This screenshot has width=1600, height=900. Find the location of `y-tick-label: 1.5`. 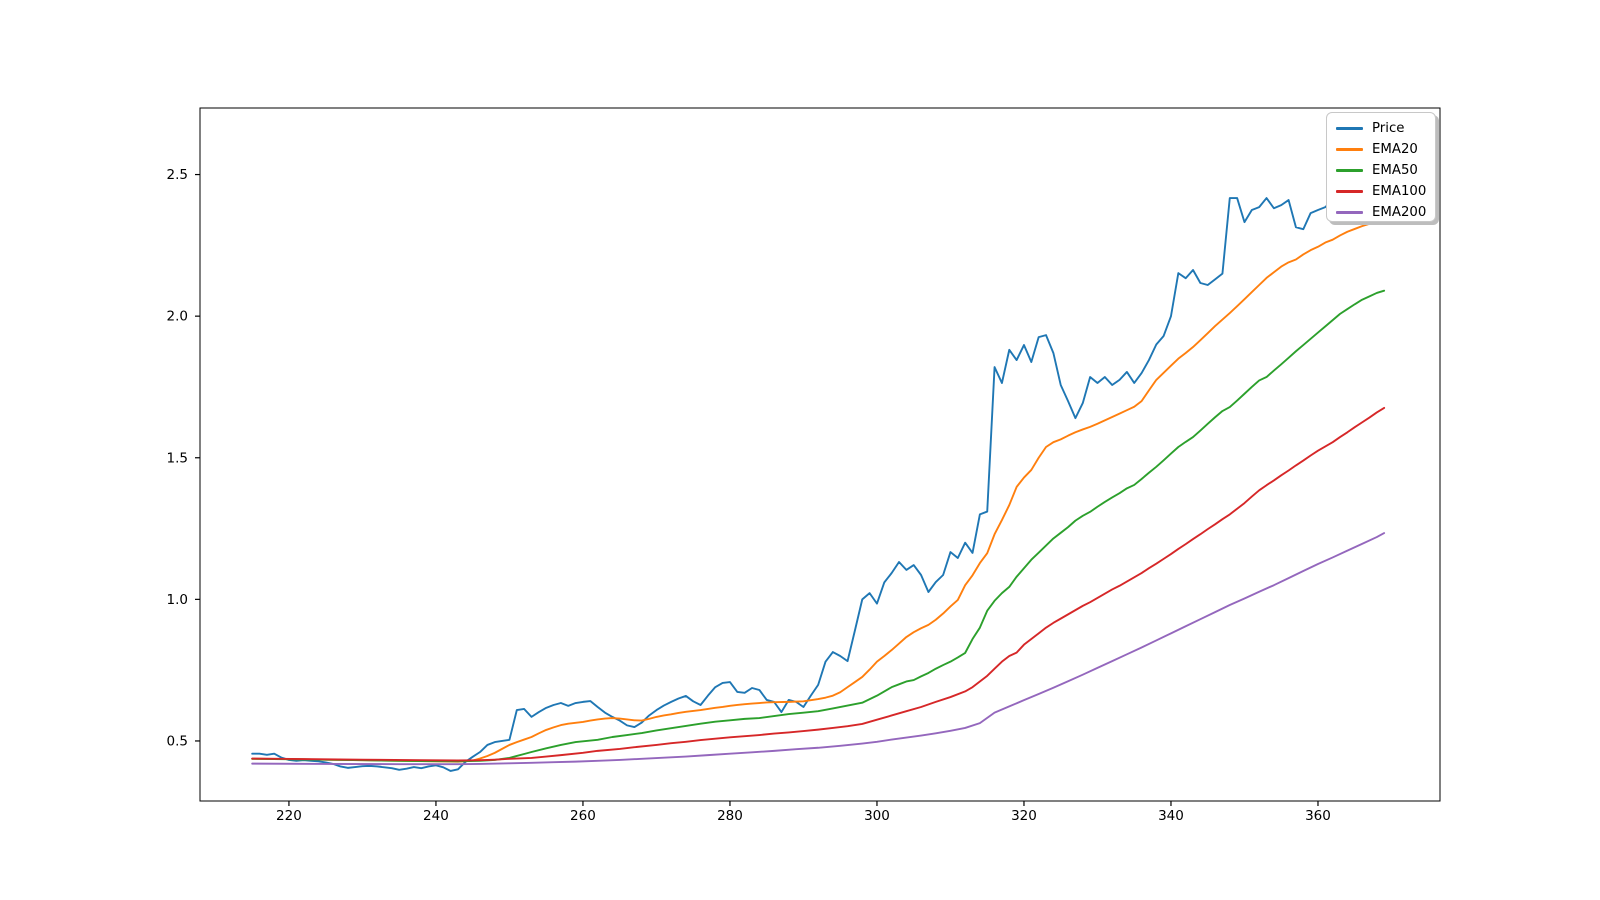

y-tick-label: 1.5 is located at coordinates (177, 458).